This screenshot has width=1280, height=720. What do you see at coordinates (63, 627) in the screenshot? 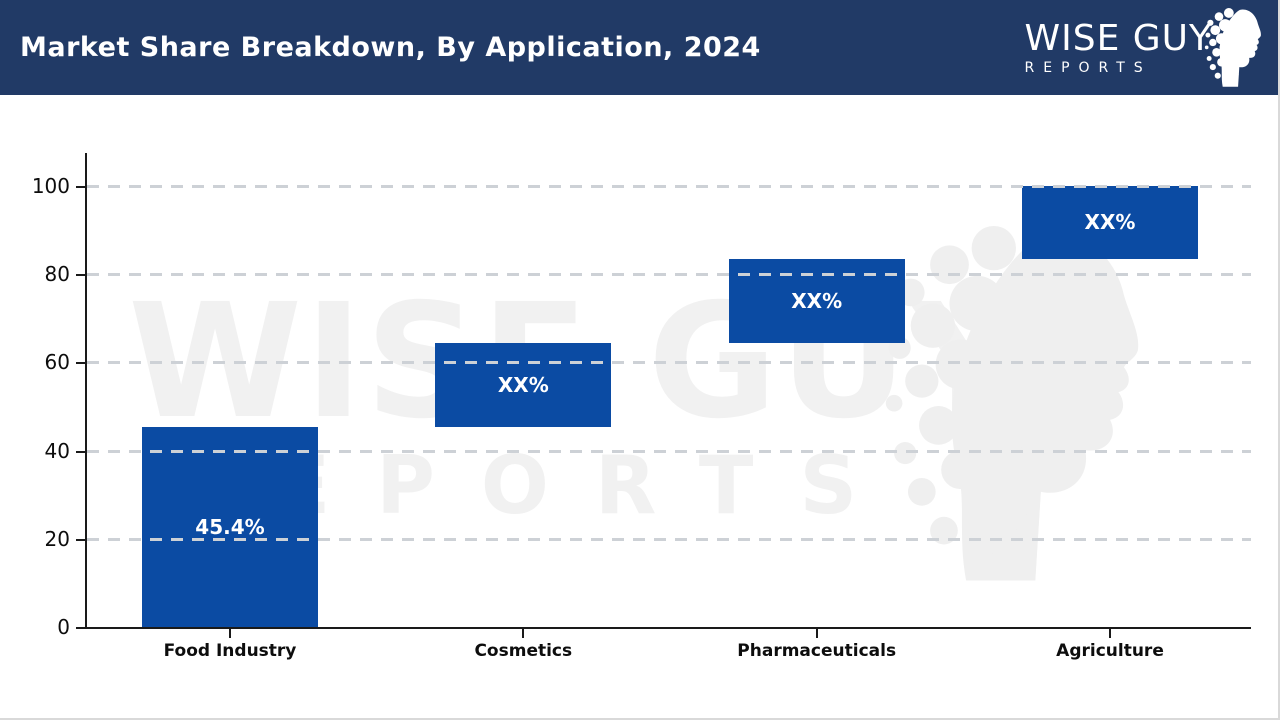
I see `y-tick-label-0: 0` at bounding box center [63, 627].